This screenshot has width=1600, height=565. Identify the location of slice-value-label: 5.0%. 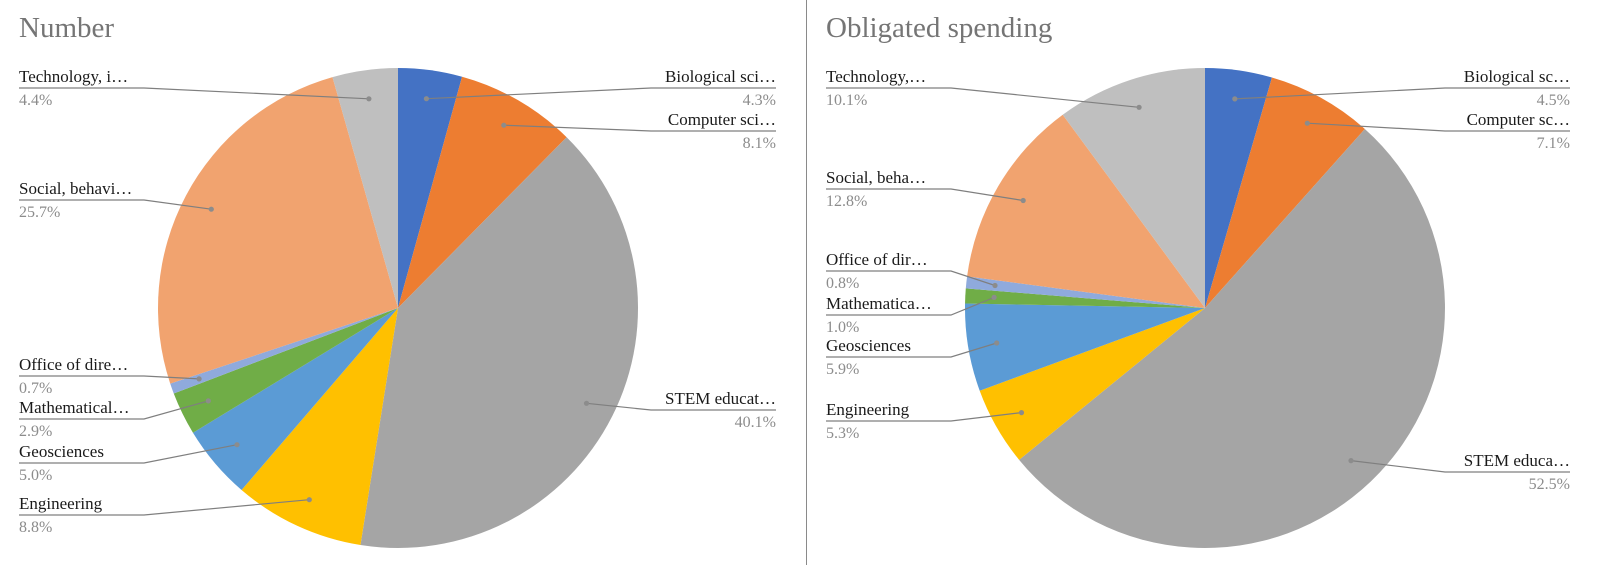
(35, 475).